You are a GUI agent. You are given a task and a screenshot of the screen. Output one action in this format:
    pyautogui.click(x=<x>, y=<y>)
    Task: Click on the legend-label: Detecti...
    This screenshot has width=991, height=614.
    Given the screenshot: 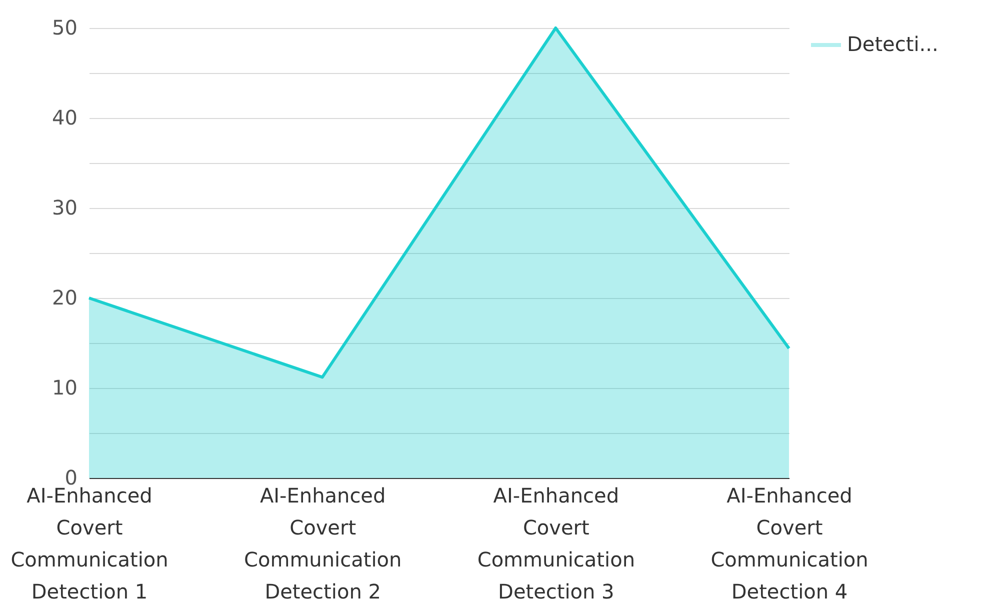 What is the action you would take?
    pyautogui.click(x=892, y=44)
    